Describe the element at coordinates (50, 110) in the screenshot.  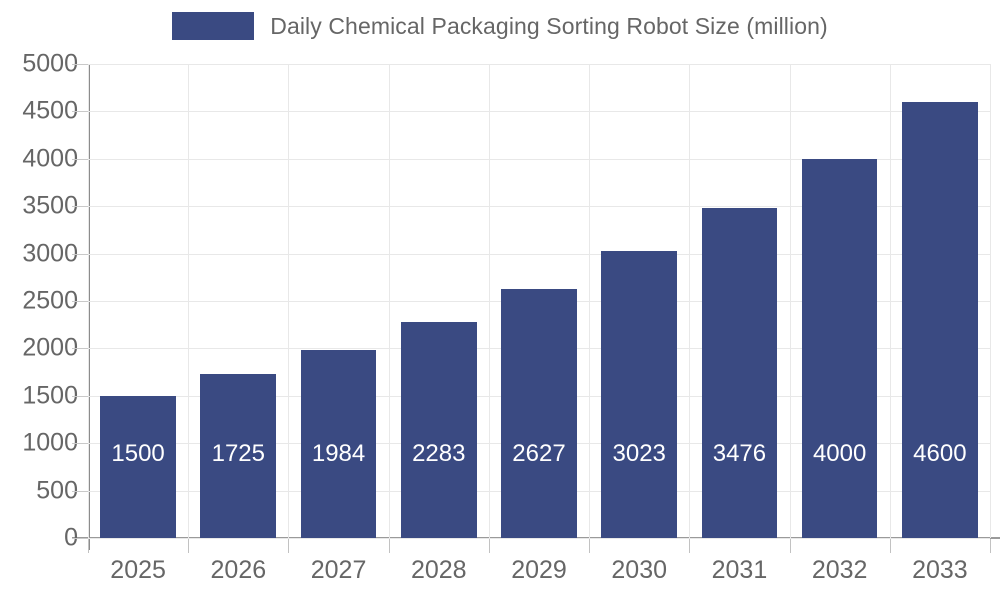
I see `y-axis-tick-label: 4500` at that location.